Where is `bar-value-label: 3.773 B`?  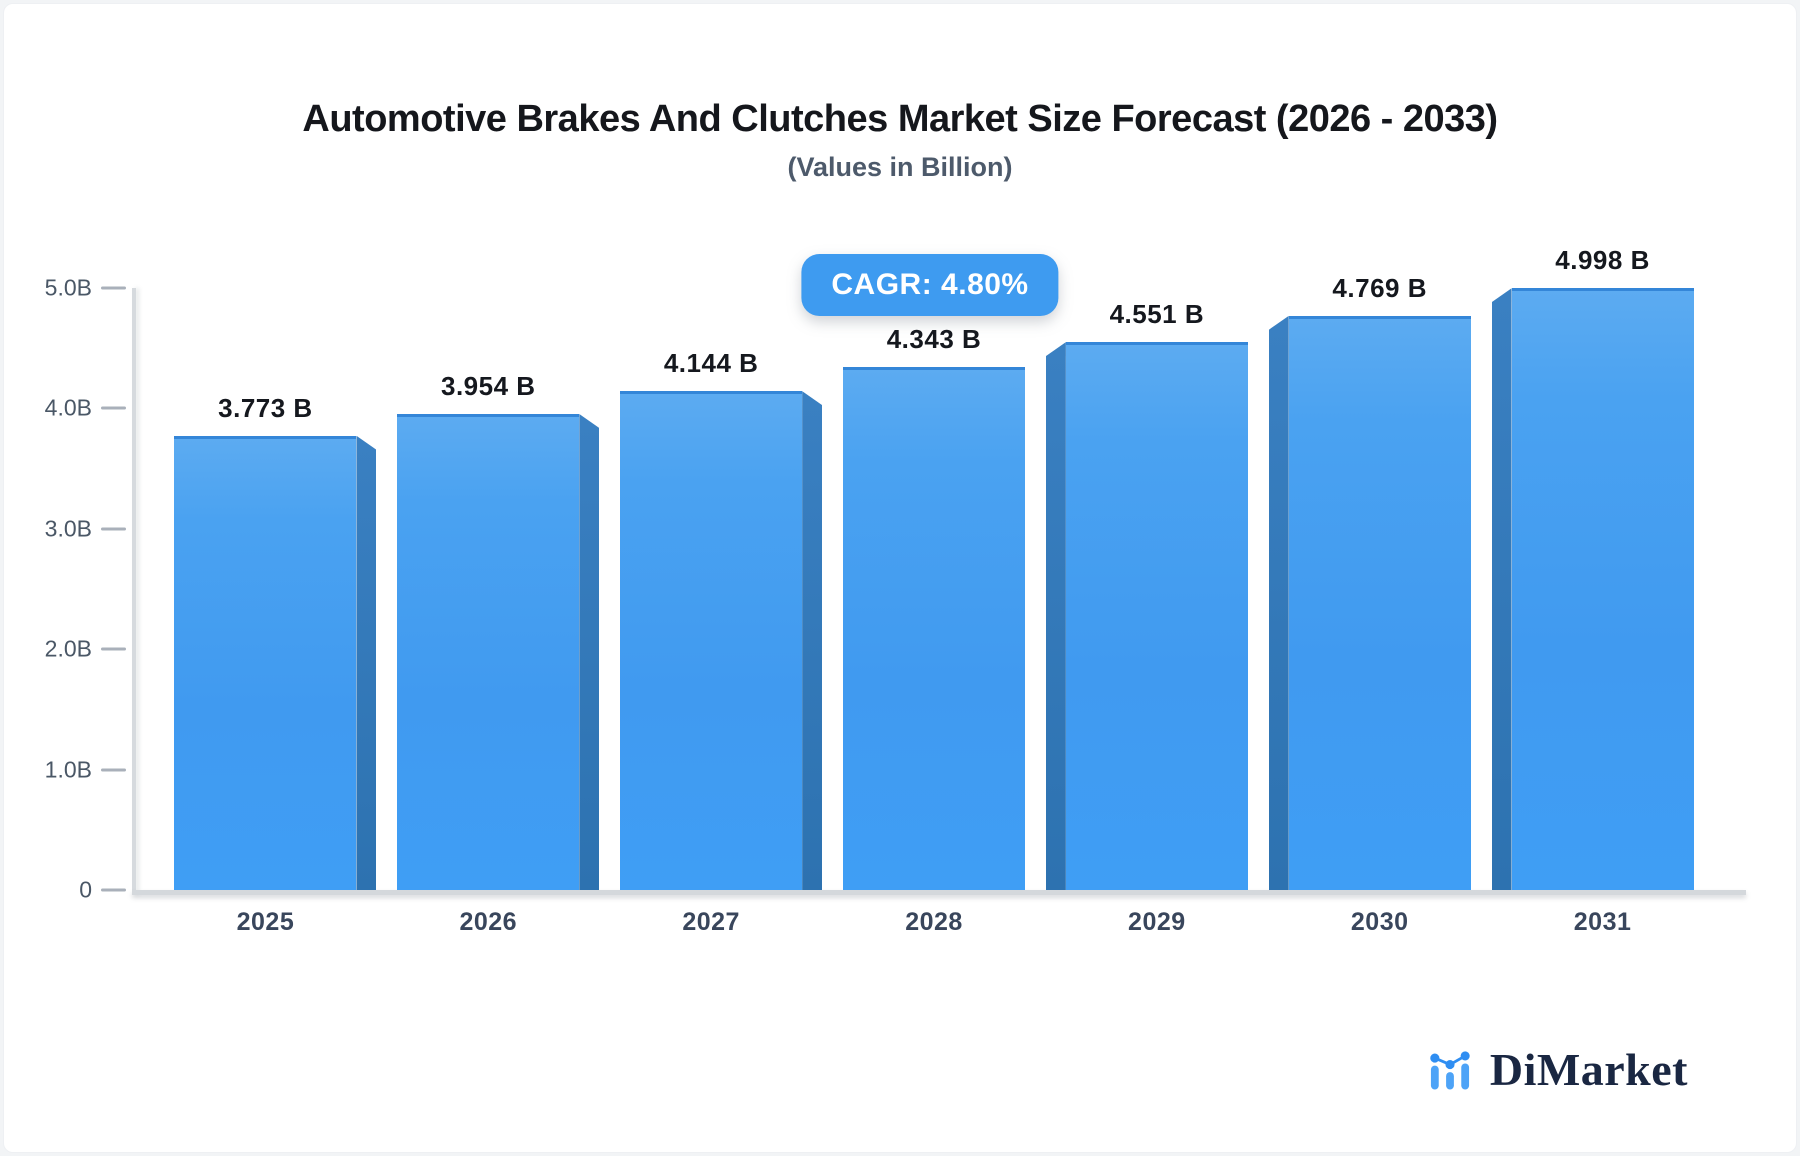 bar-value-label: 3.773 B is located at coordinates (265, 407).